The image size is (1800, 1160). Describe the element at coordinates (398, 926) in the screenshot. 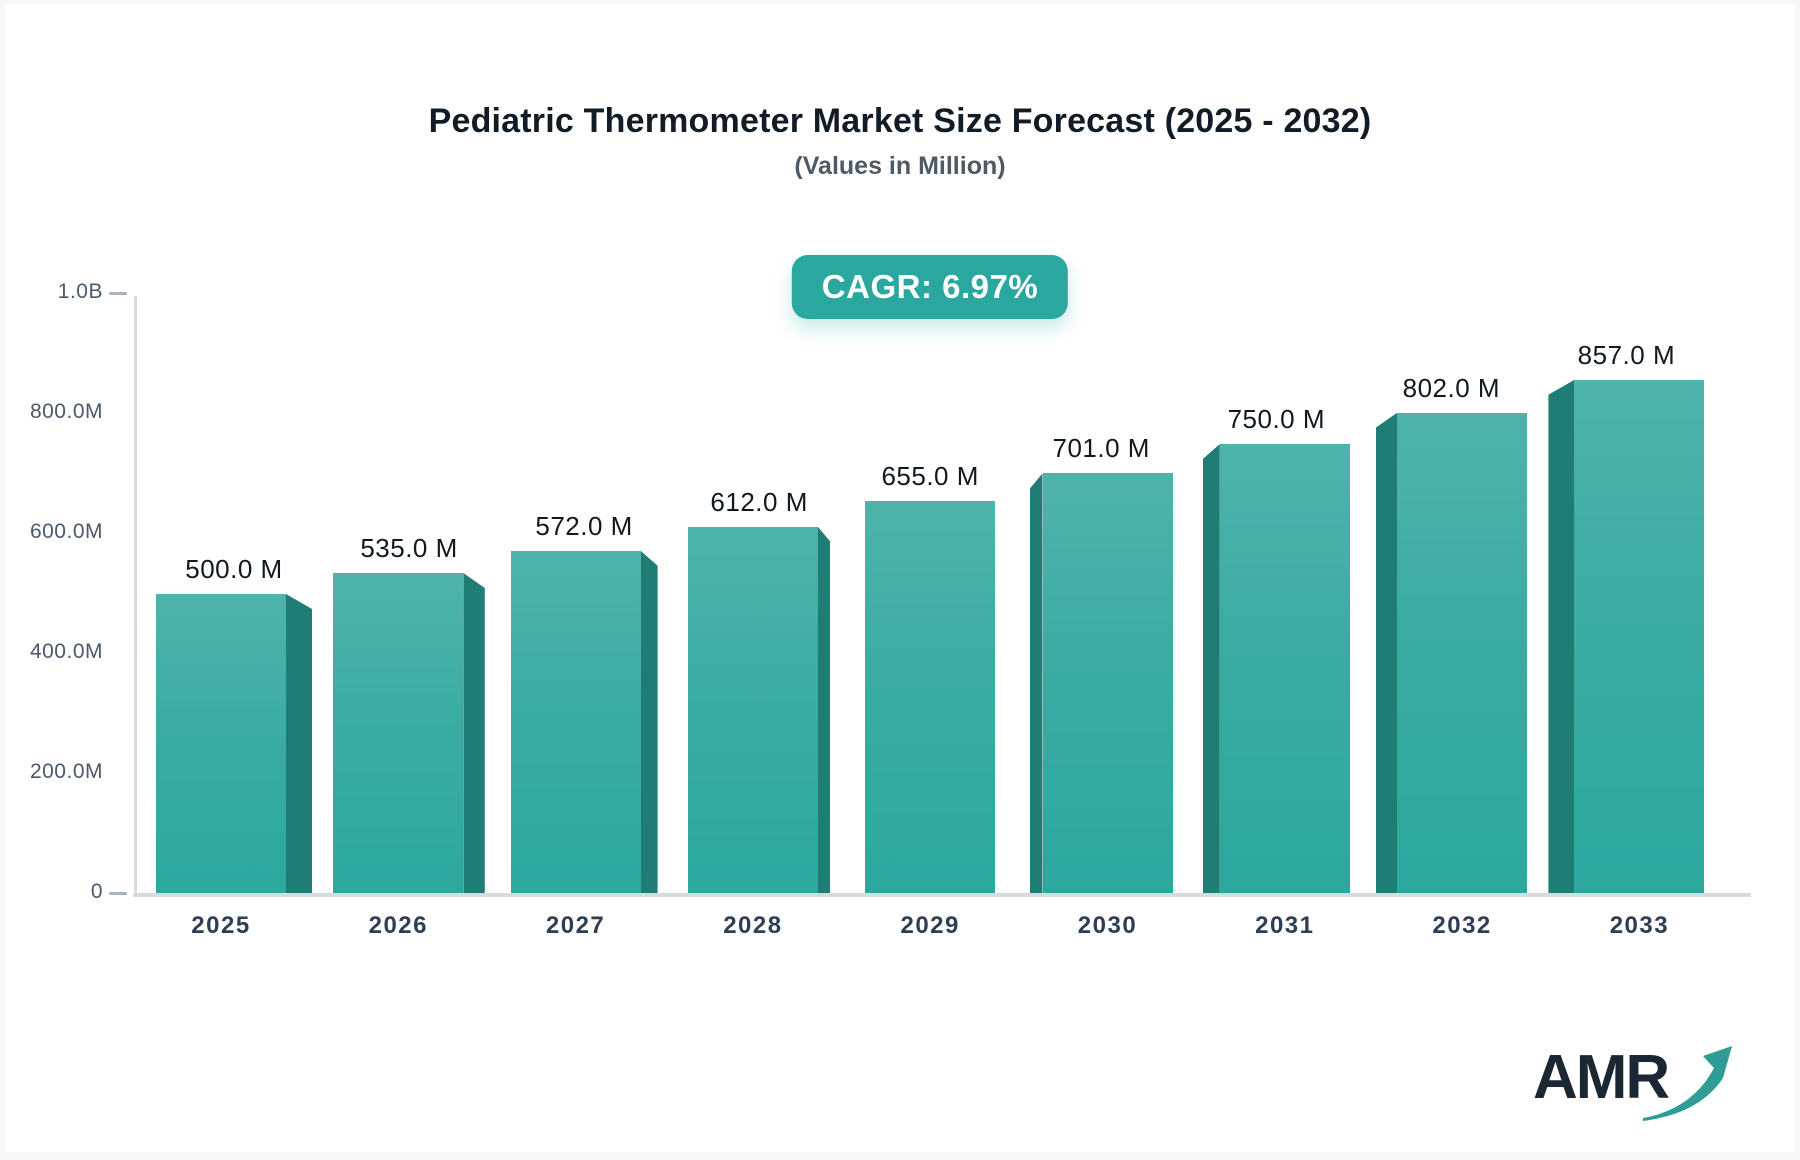

I see `x-axis-year-label: 2026` at that location.